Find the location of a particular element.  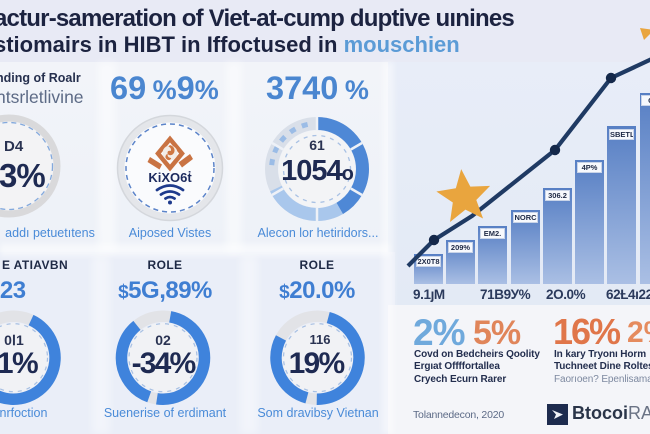

svg-text: KiXO6ṫ is located at coordinates (170, 177).